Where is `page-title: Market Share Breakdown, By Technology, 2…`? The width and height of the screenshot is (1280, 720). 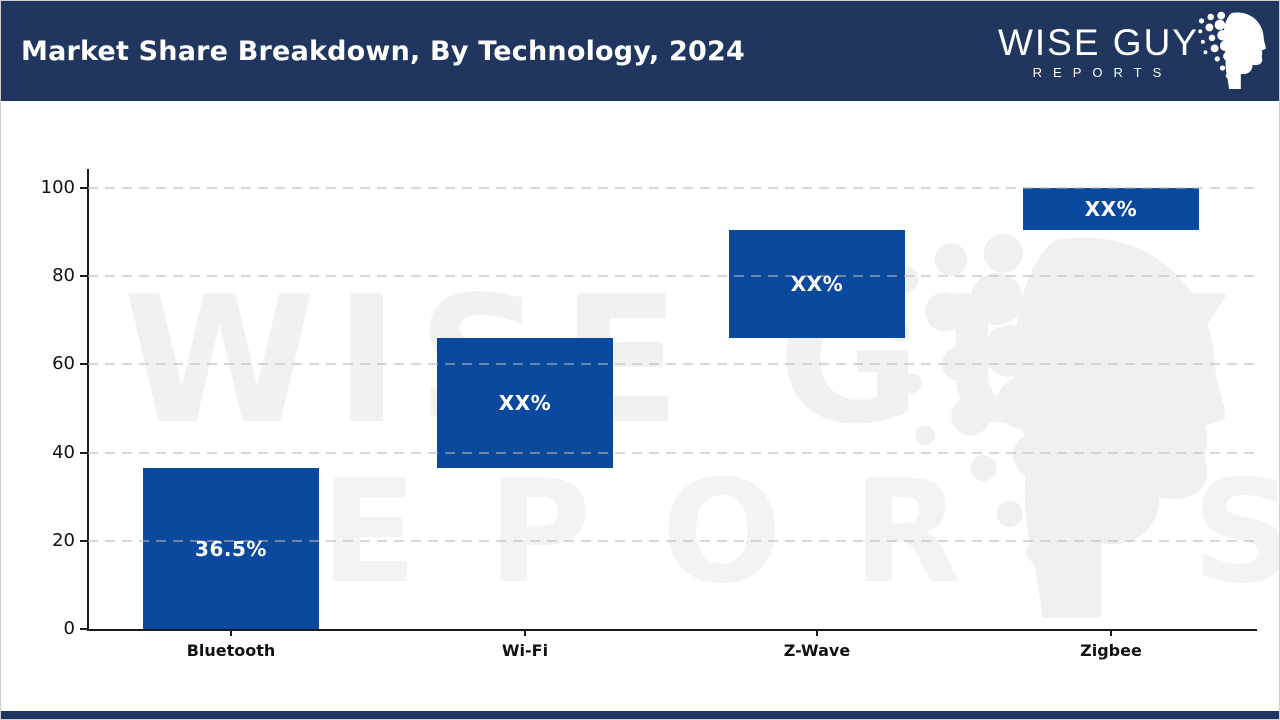 page-title: Market Share Breakdown, By Technology, 2… is located at coordinates (383, 51).